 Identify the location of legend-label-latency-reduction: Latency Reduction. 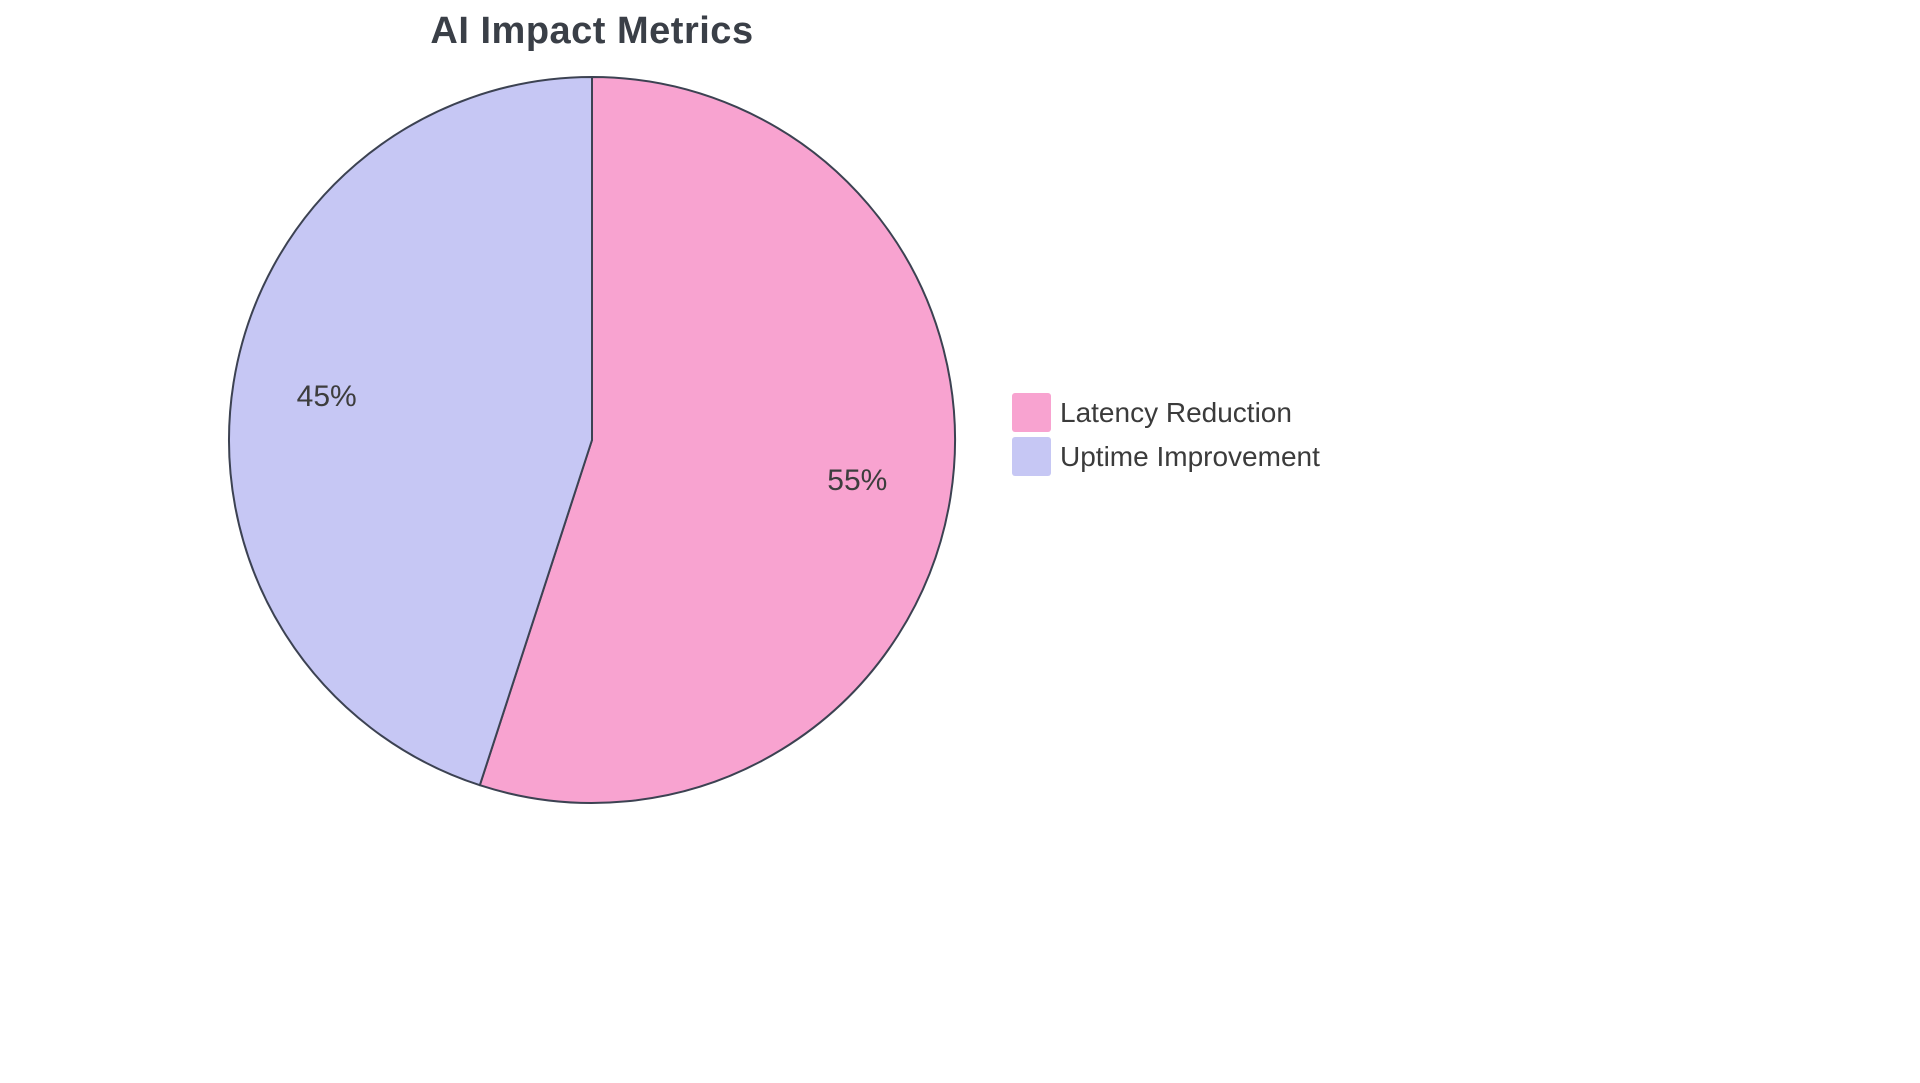
(1176, 412).